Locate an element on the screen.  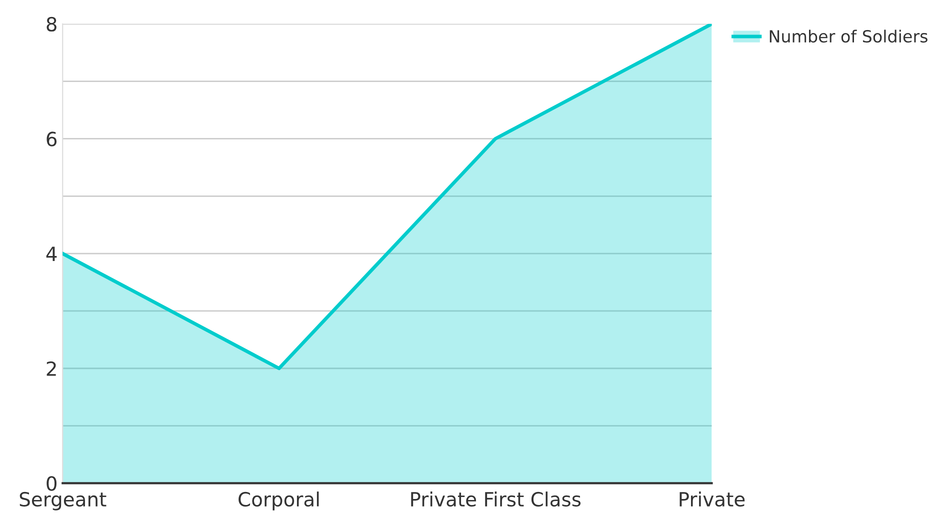
x-tick-label: Private is located at coordinates (712, 499).